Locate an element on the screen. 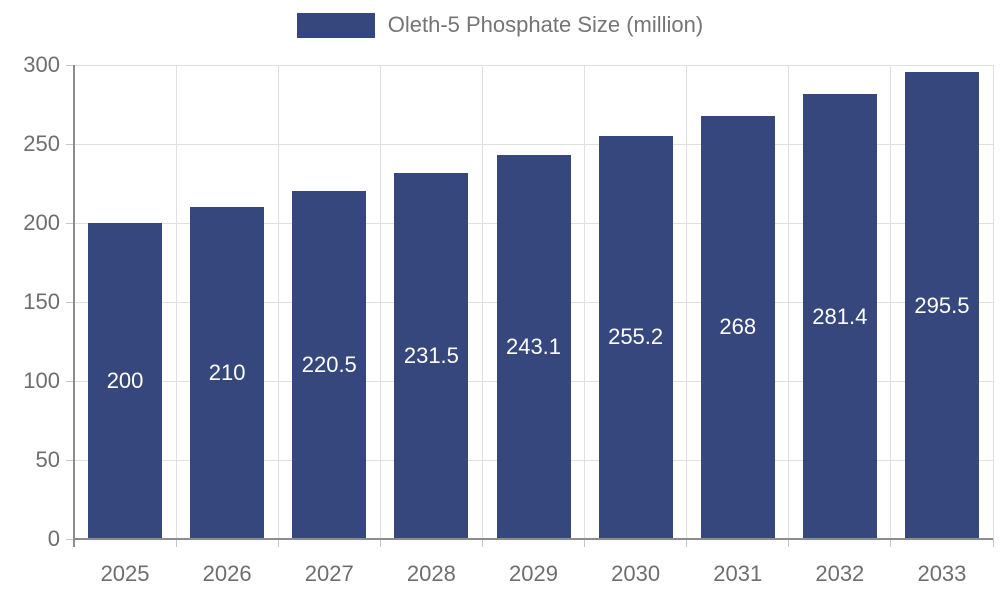  bar-2033: 295.5 is located at coordinates (941, 305).